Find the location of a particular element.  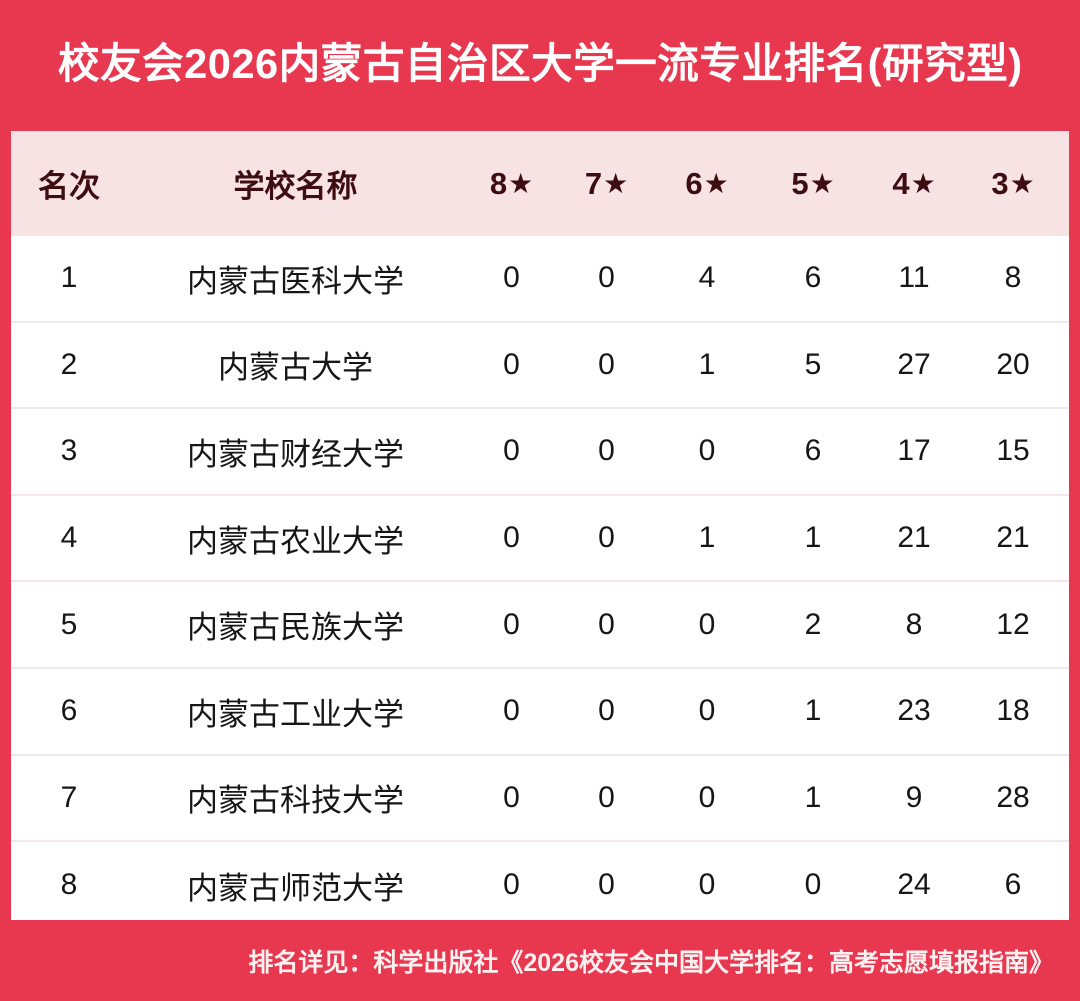

table-row: 8 内蒙古师范大学 0 0 0 0 24 6 is located at coordinates (540, 881).